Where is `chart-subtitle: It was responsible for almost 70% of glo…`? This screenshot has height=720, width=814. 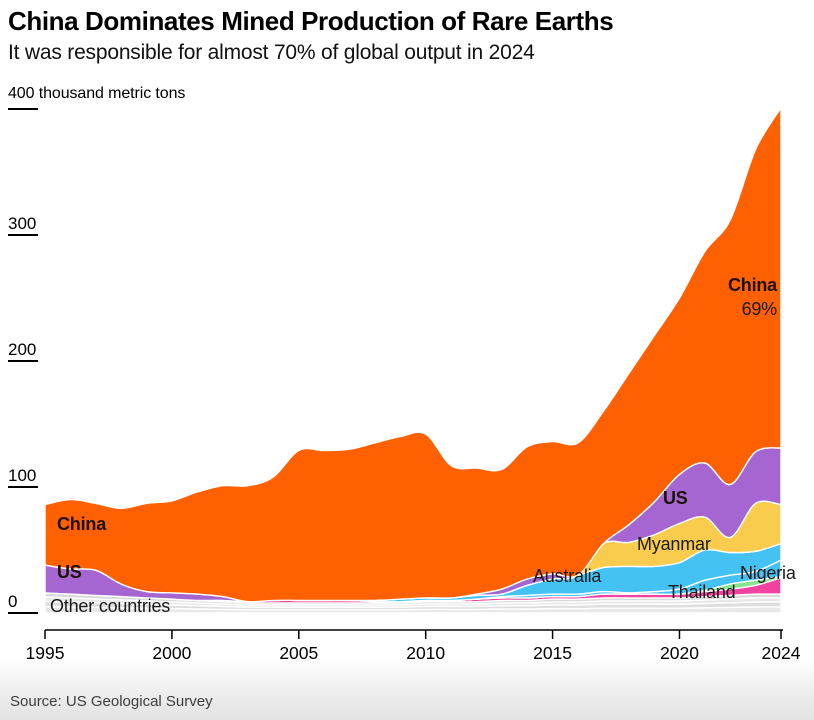 chart-subtitle: It was responsible for almost 70% of glo… is located at coordinates (271, 52).